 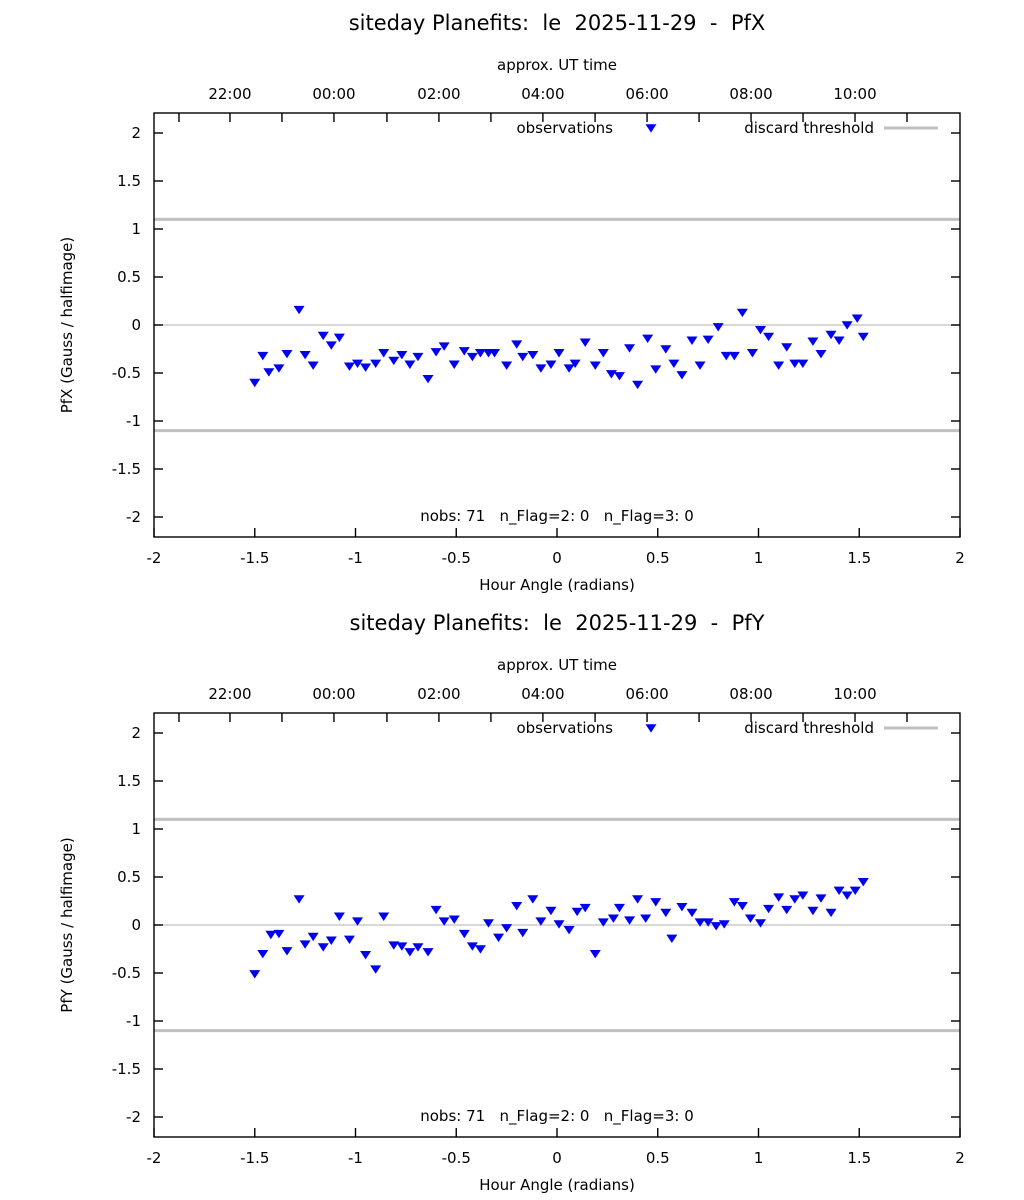 What do you see at coordinates (456, 1158) in the screenshot?
I see `x-tick-label: -0.5` at bounding box center [456, 1158].